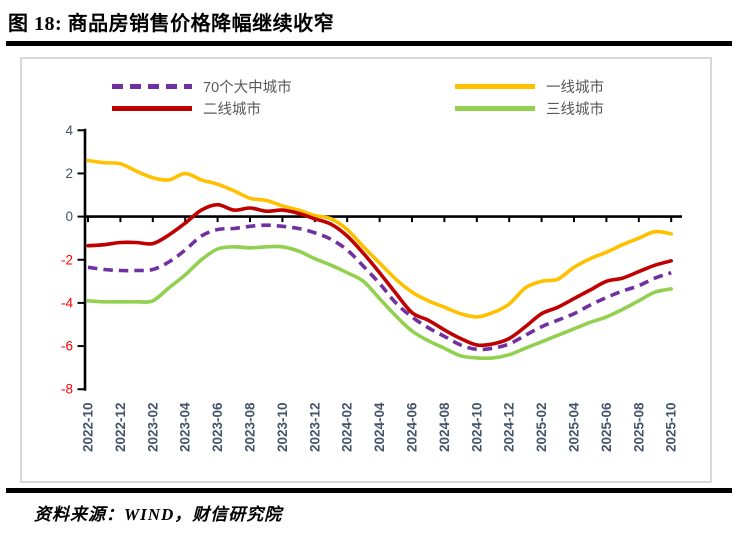  Describe the element at coordinates (67, 389) in the screenshot. I see `y-tick-label: -8` at that location.